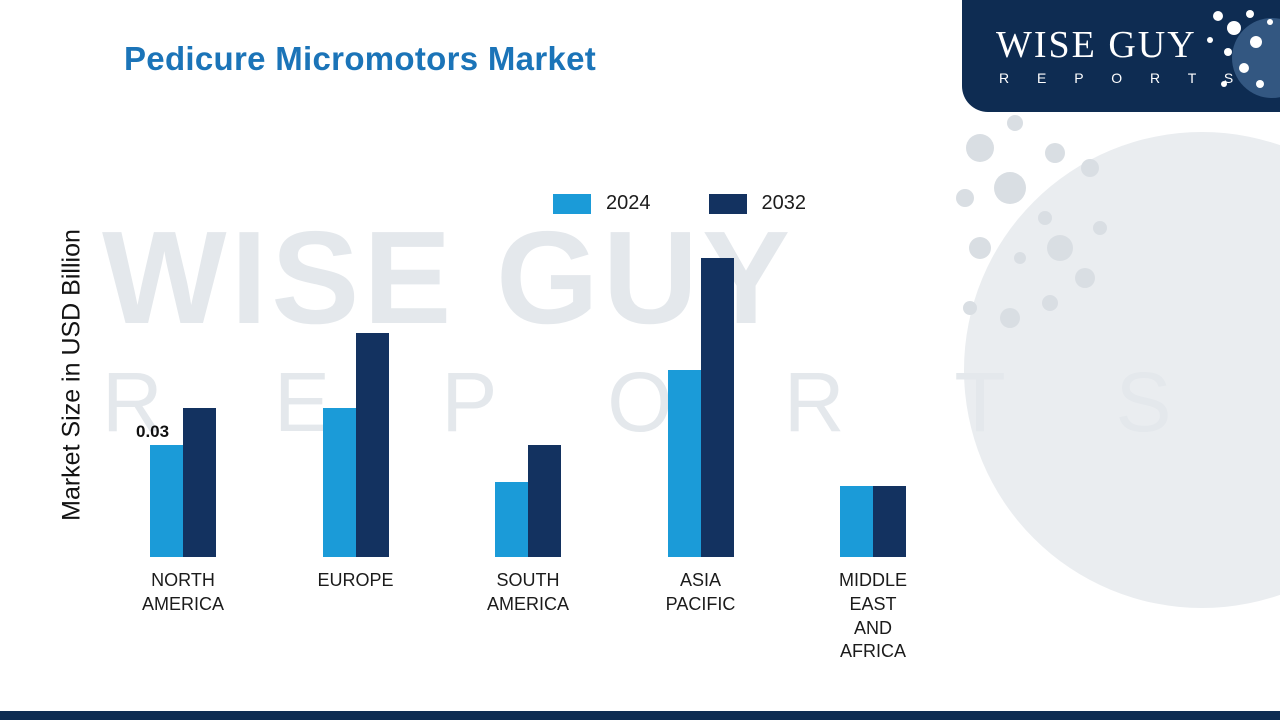  I want to click on category-label: NORTH AMERICA, so click(182, 592).